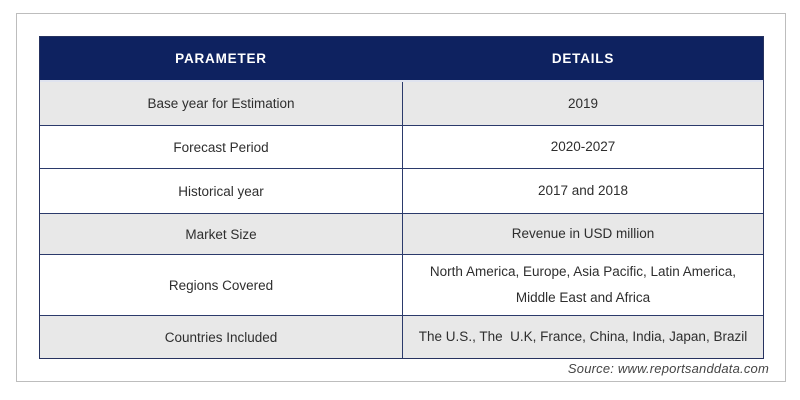 Image resolution: width=800 pixels, height=400 pixels. What do you see at coordinates (582, 191) in the screenshot?
I see `details-cell: 2017 and 2018` at bounding box center [582, 191].